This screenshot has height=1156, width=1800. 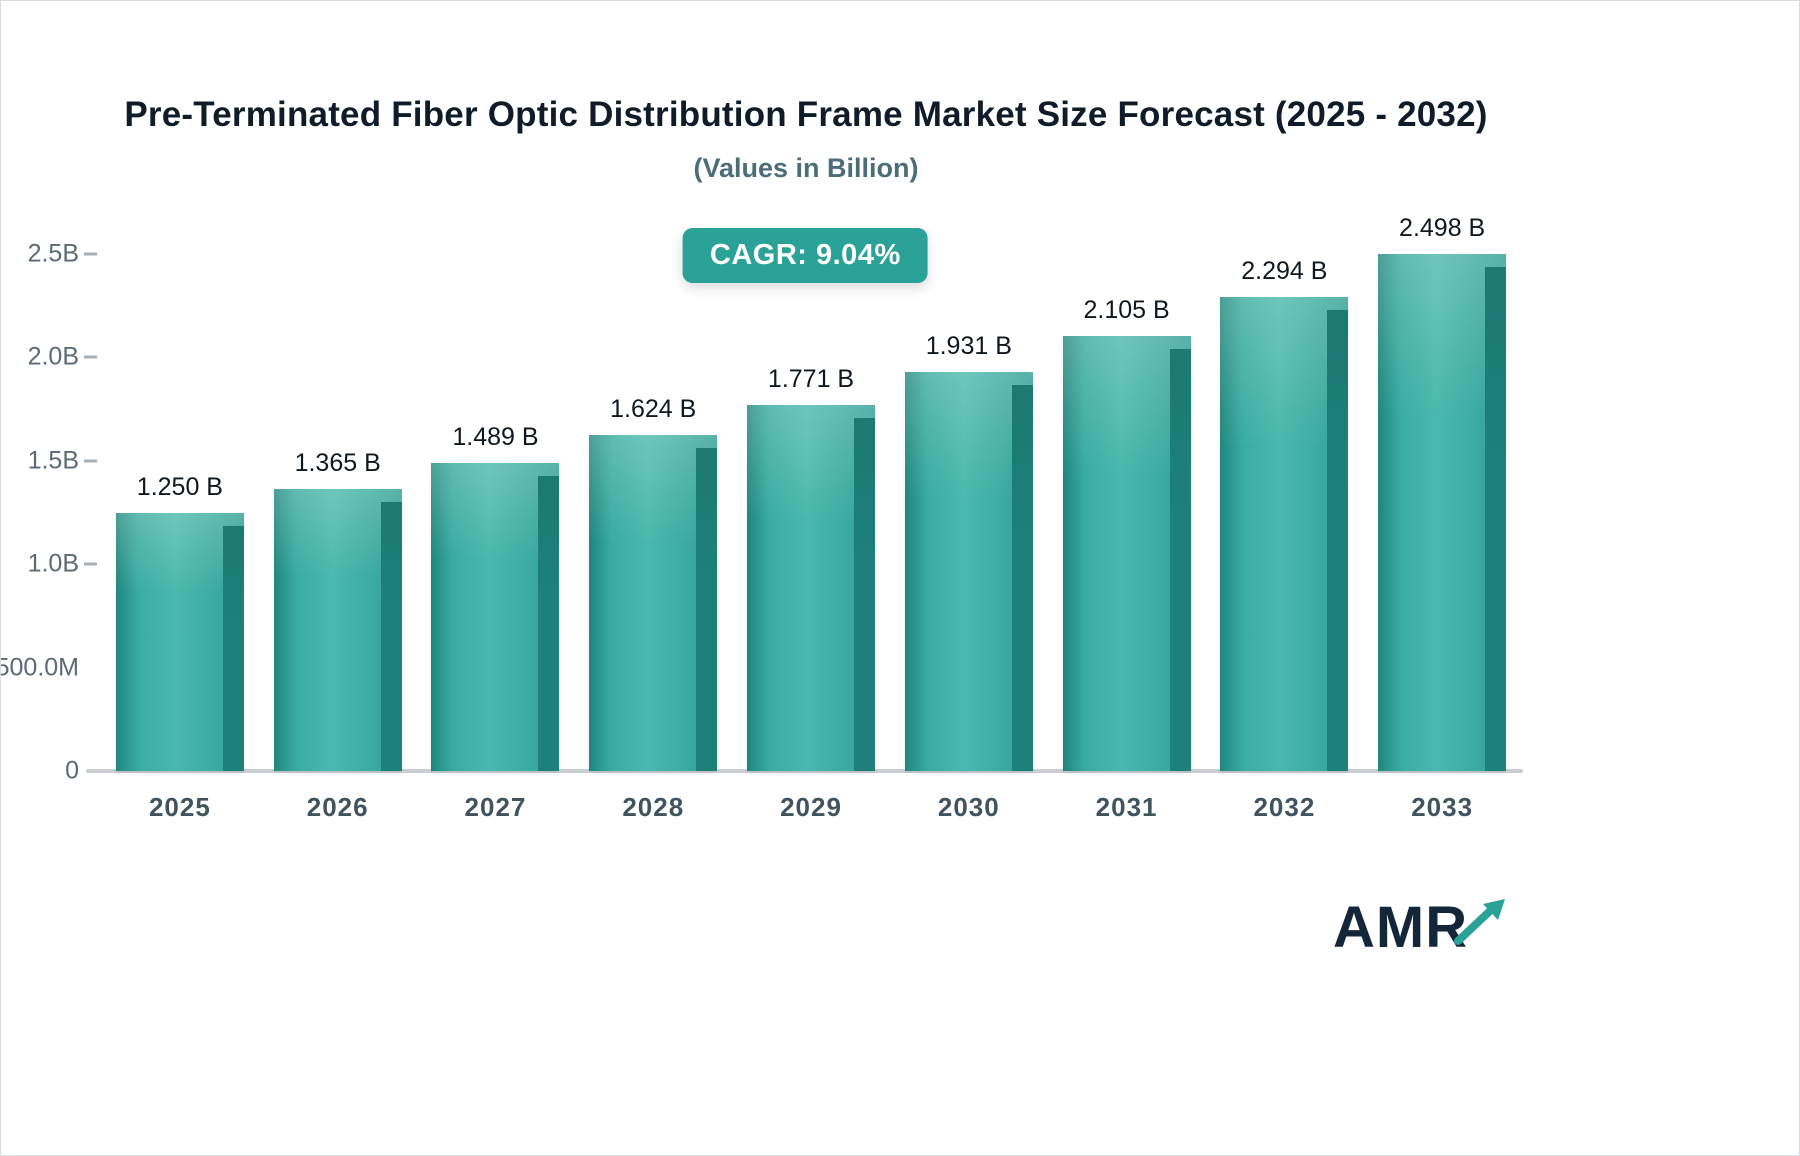 I want to click on y-axis-label: 1.0B, so click(x=53, y=563).